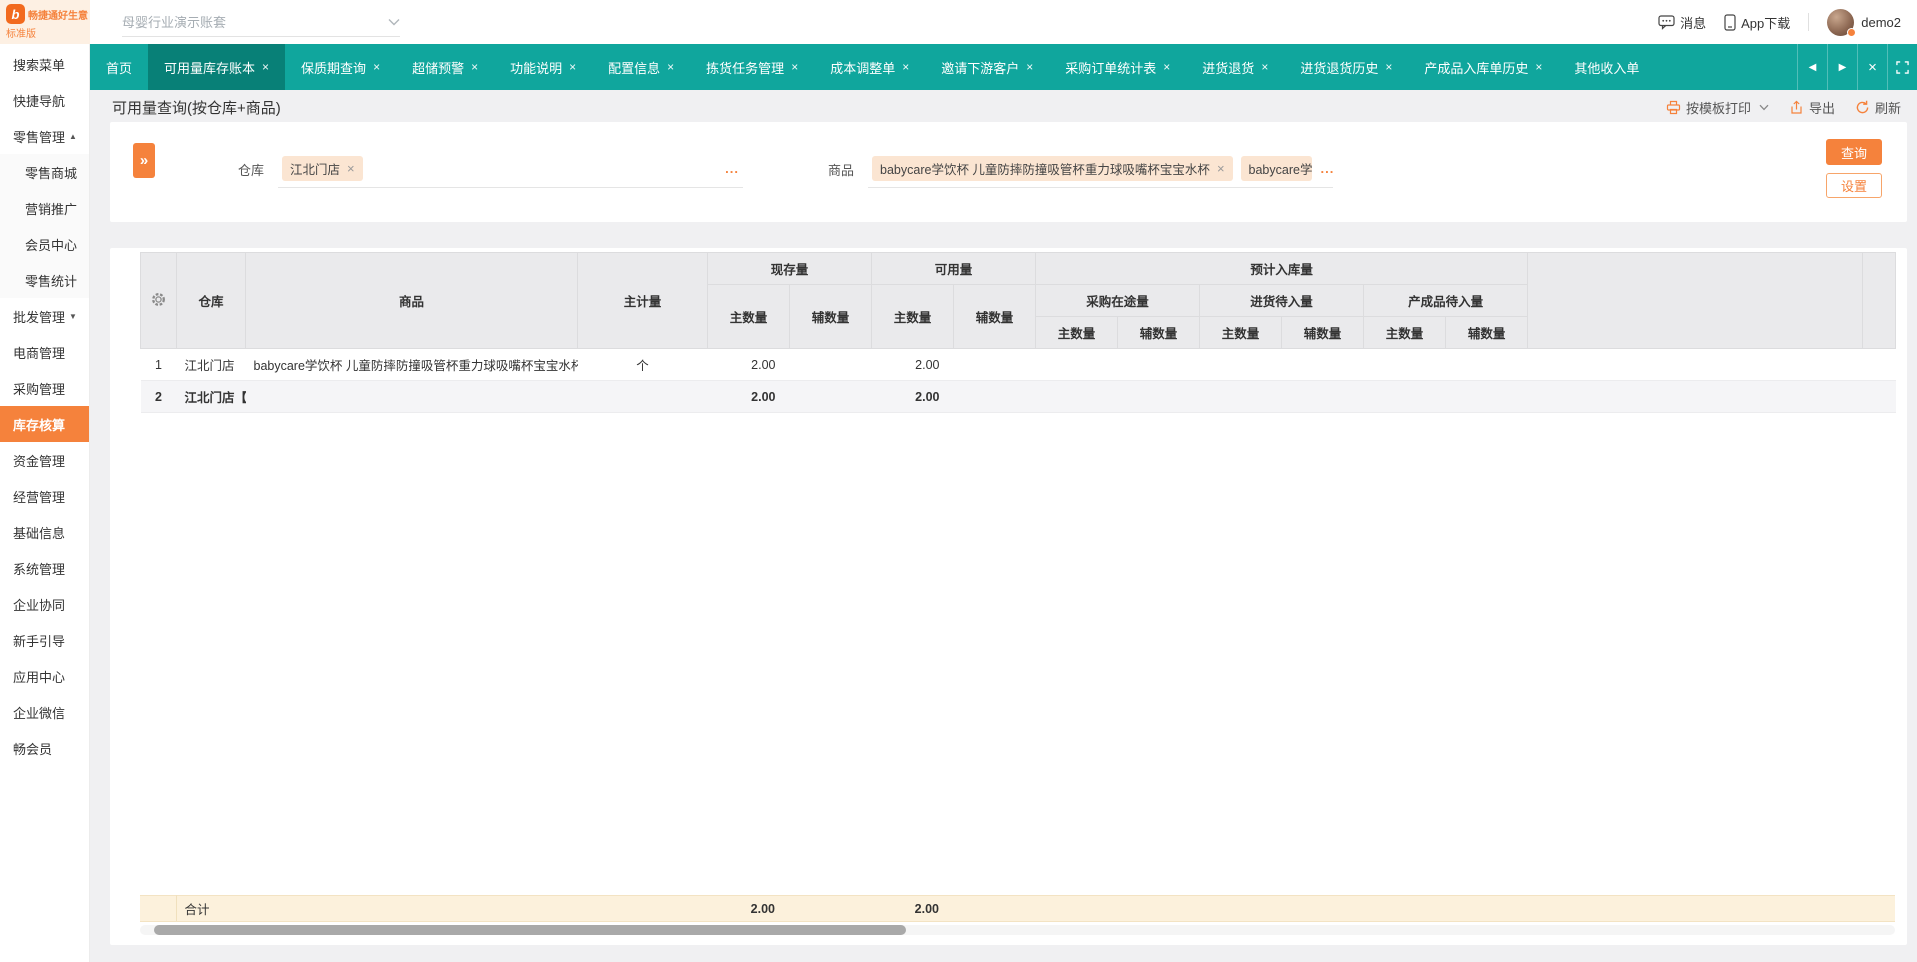 The width and height of the screenshot is (1917, 962). I want to click on sidebar-item-app-center: 应用中心, so click(44, 676).